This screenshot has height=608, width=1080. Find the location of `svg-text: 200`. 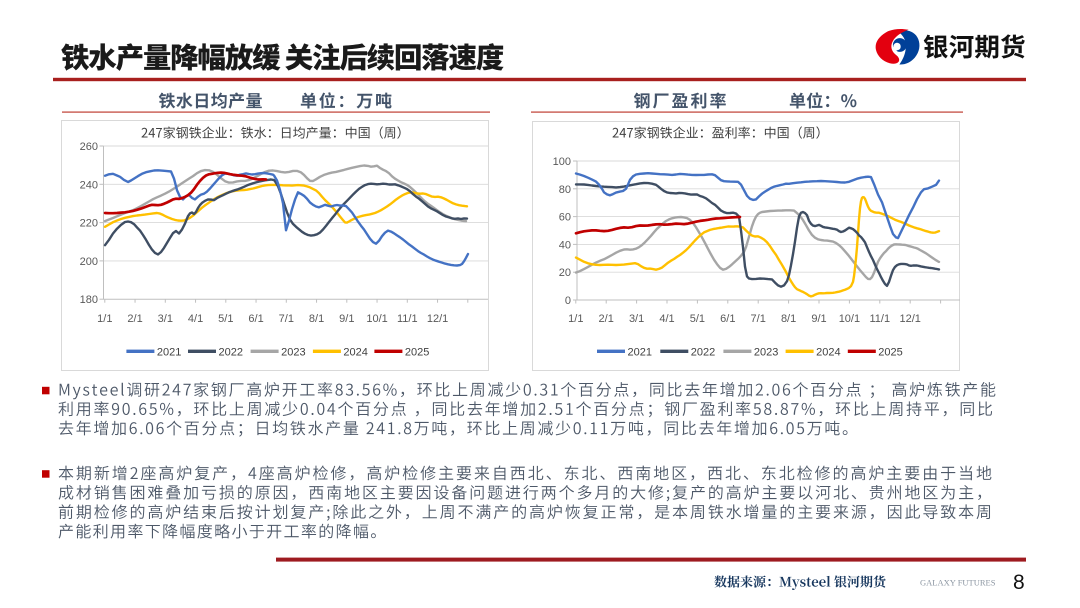

svg-text: 200 is located at coordinates (89, 262).